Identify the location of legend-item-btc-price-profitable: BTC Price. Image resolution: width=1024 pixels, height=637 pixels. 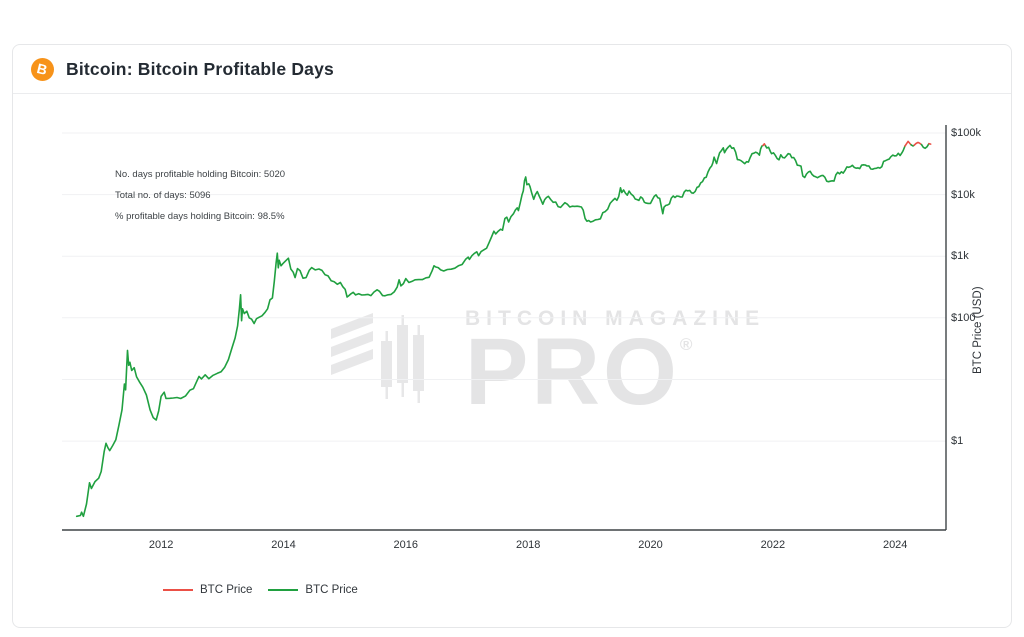
(313, 590).